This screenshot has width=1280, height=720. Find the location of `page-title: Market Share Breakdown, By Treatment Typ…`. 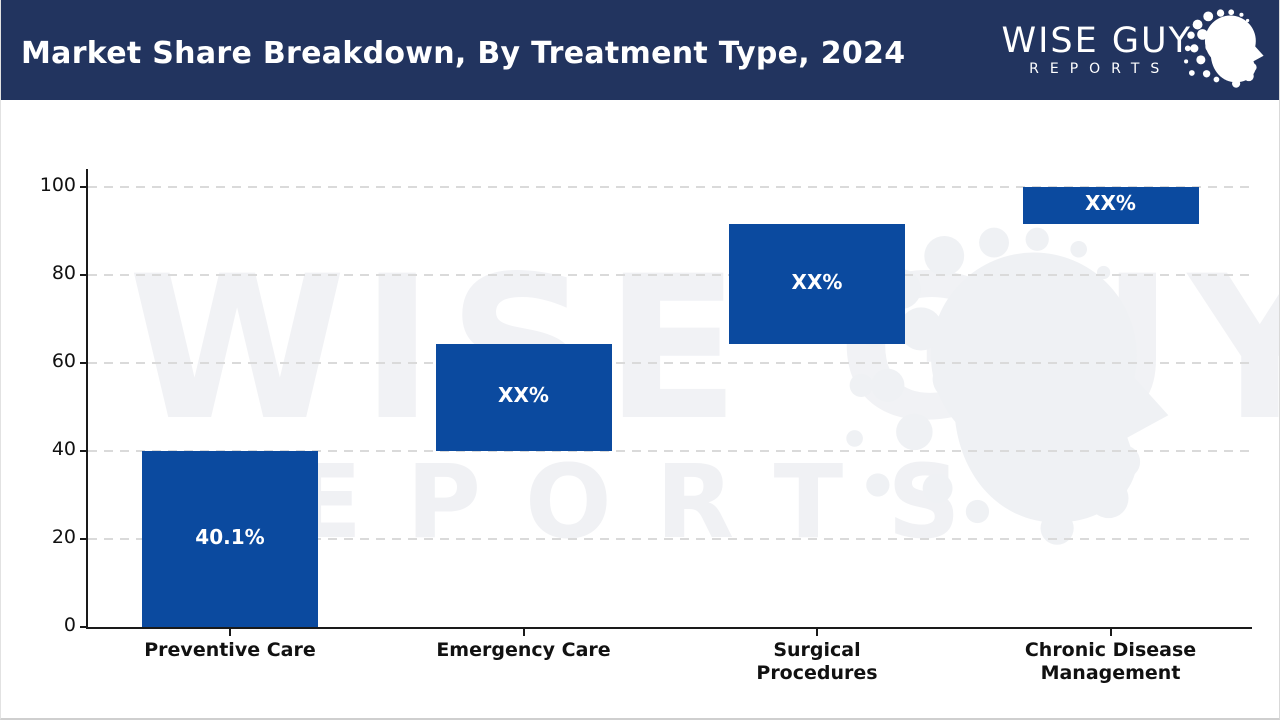

page-title: Market Share Breakdown, By Treatment Typ… is located at coordinates (463, 53).